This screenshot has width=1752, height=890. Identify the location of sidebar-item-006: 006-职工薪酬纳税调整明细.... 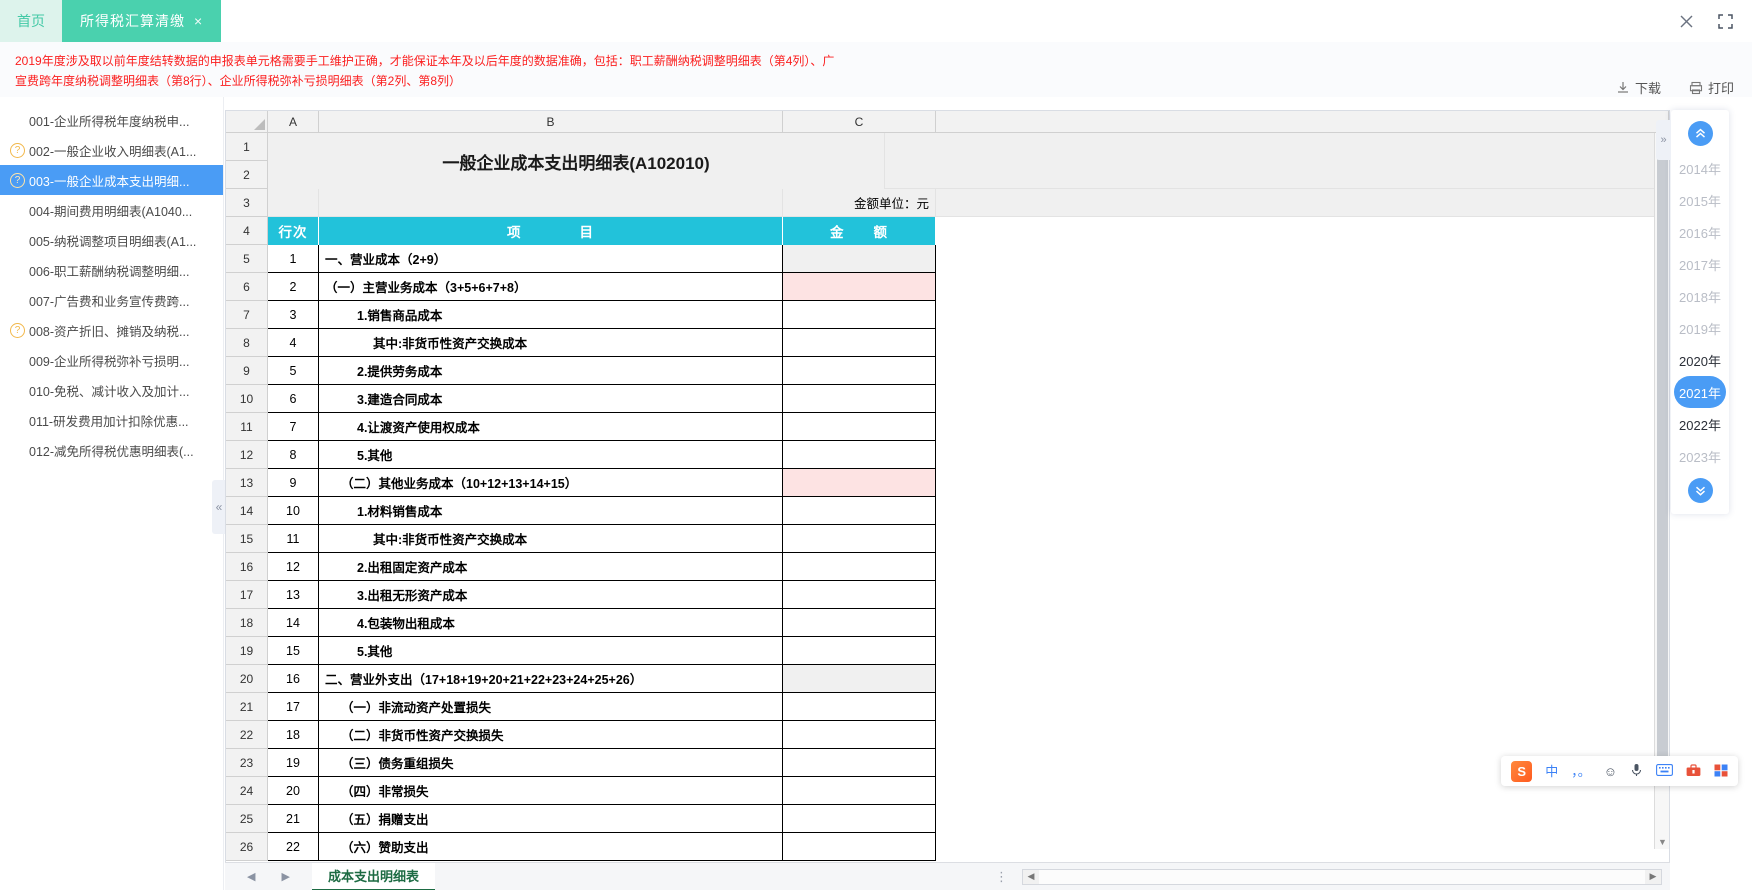
(111, 270).